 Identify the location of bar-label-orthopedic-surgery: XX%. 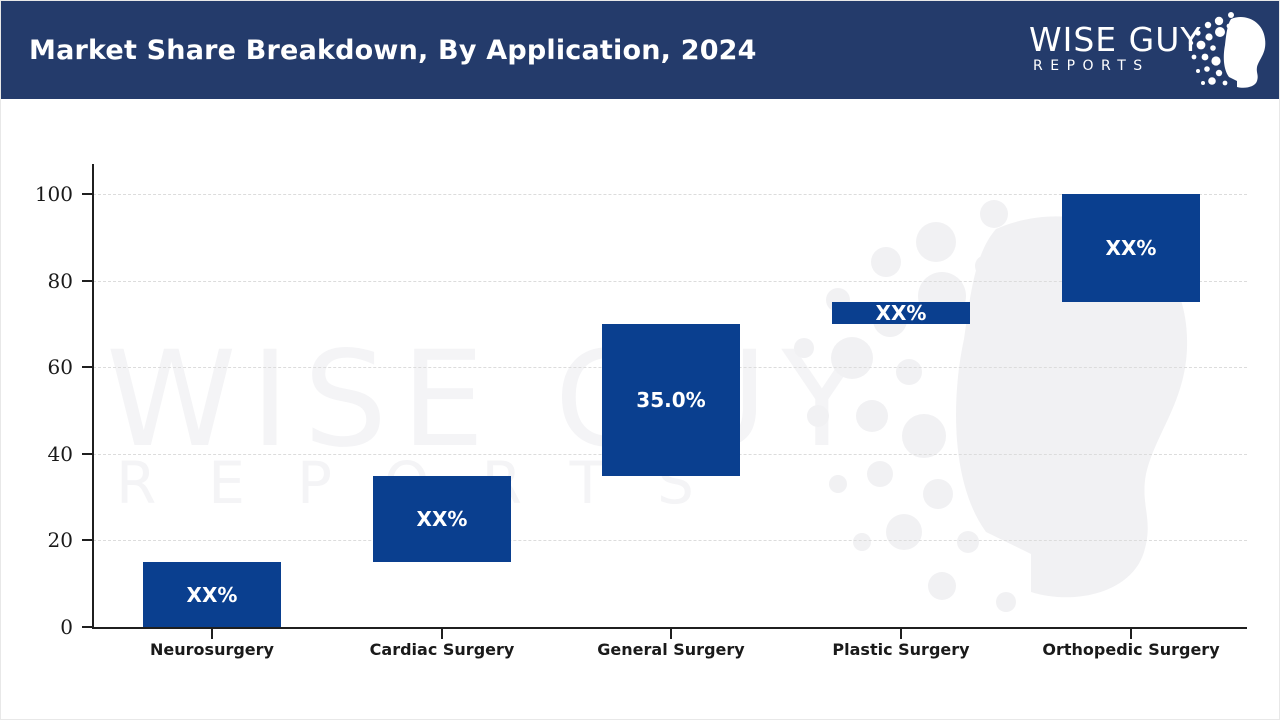
(1131, 248).